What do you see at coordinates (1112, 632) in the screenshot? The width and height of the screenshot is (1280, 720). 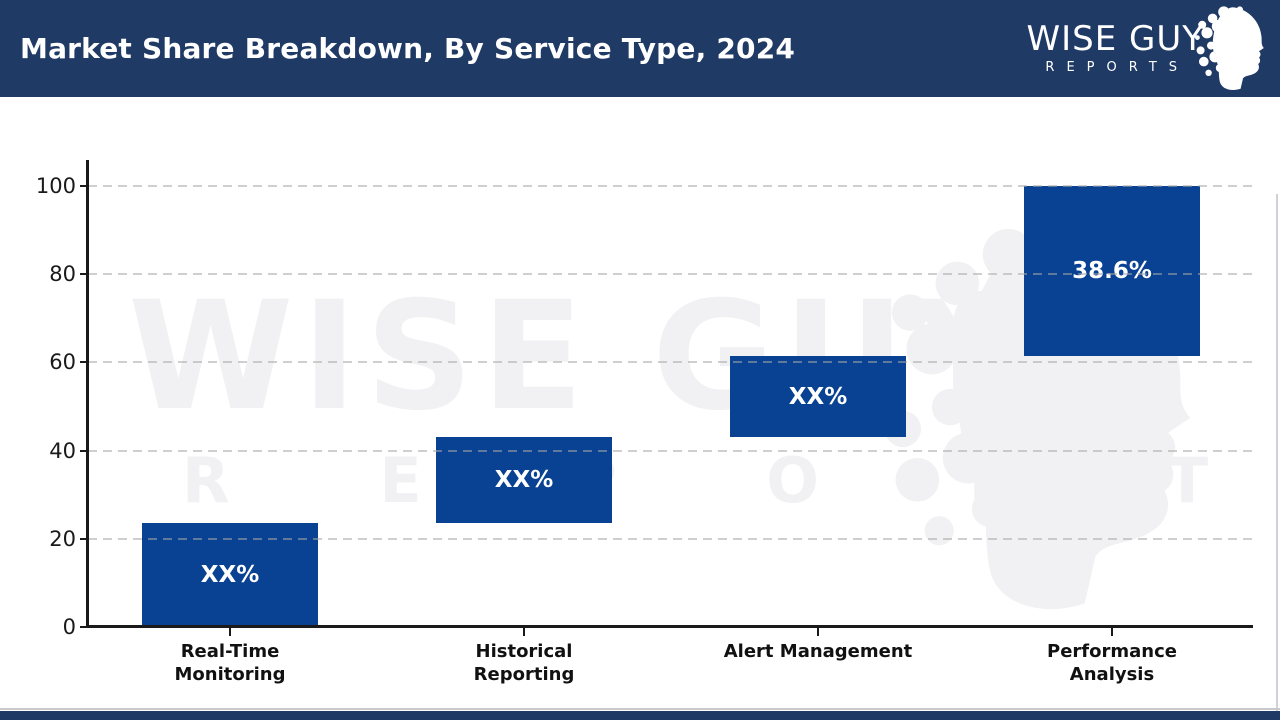 I see `x-tick-performance-analysis` at bounding box center [1112, 632].